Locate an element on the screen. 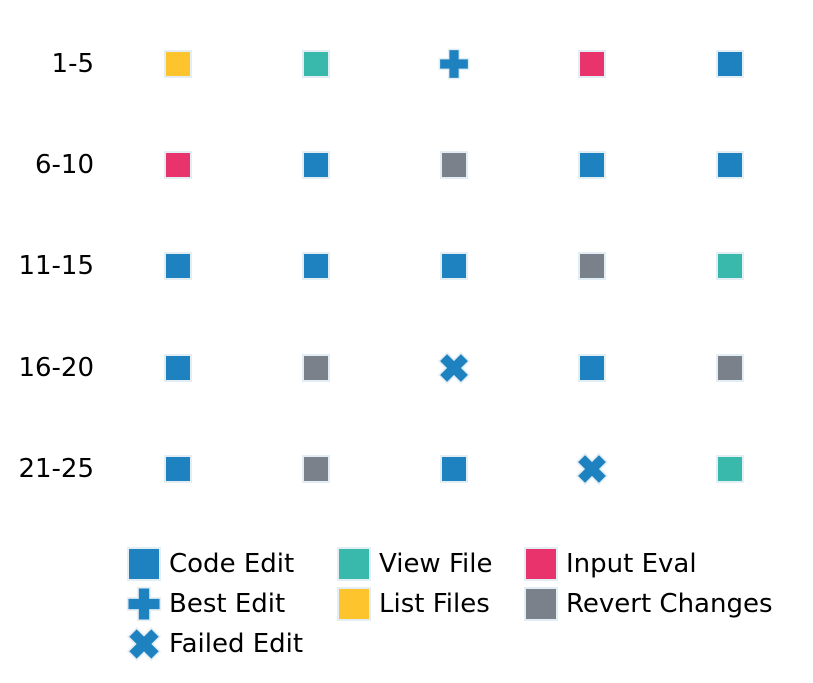  legend-item-best-edit: Best Edit is located at coordinates (205, 604).